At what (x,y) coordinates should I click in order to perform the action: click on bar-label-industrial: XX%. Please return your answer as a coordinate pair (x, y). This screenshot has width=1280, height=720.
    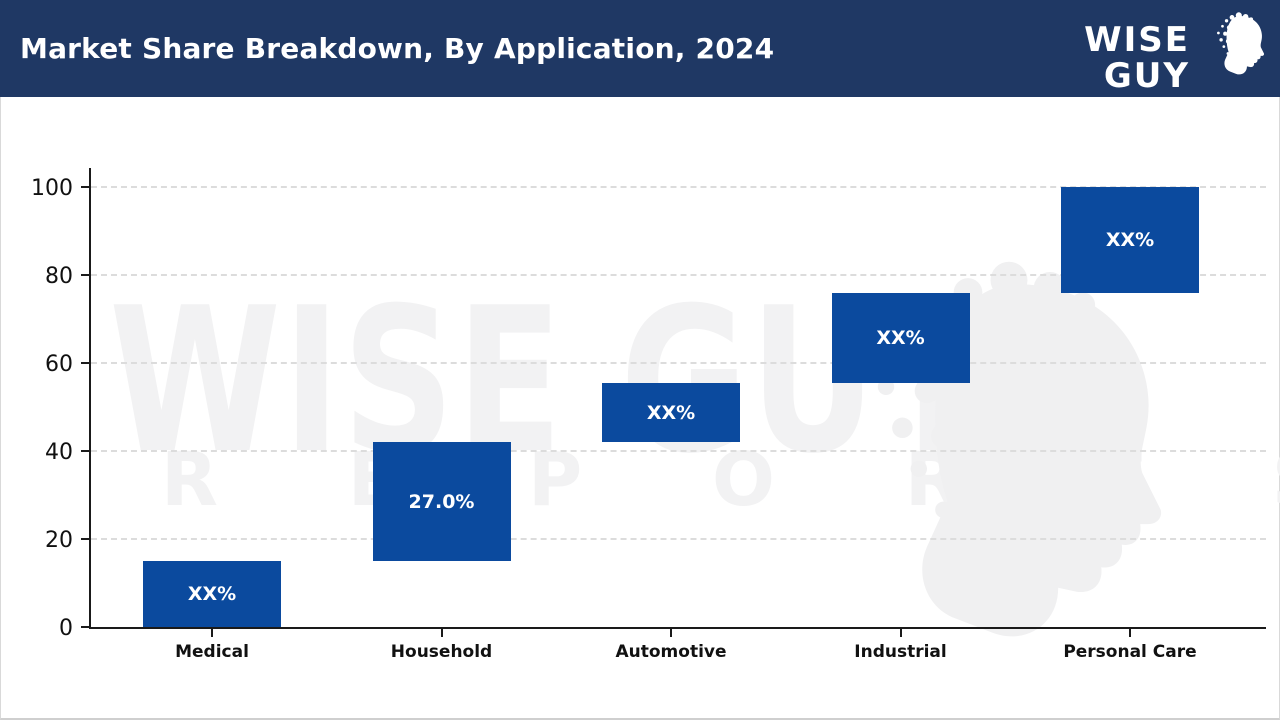
    Looking at the image, I should click on (900, 337).